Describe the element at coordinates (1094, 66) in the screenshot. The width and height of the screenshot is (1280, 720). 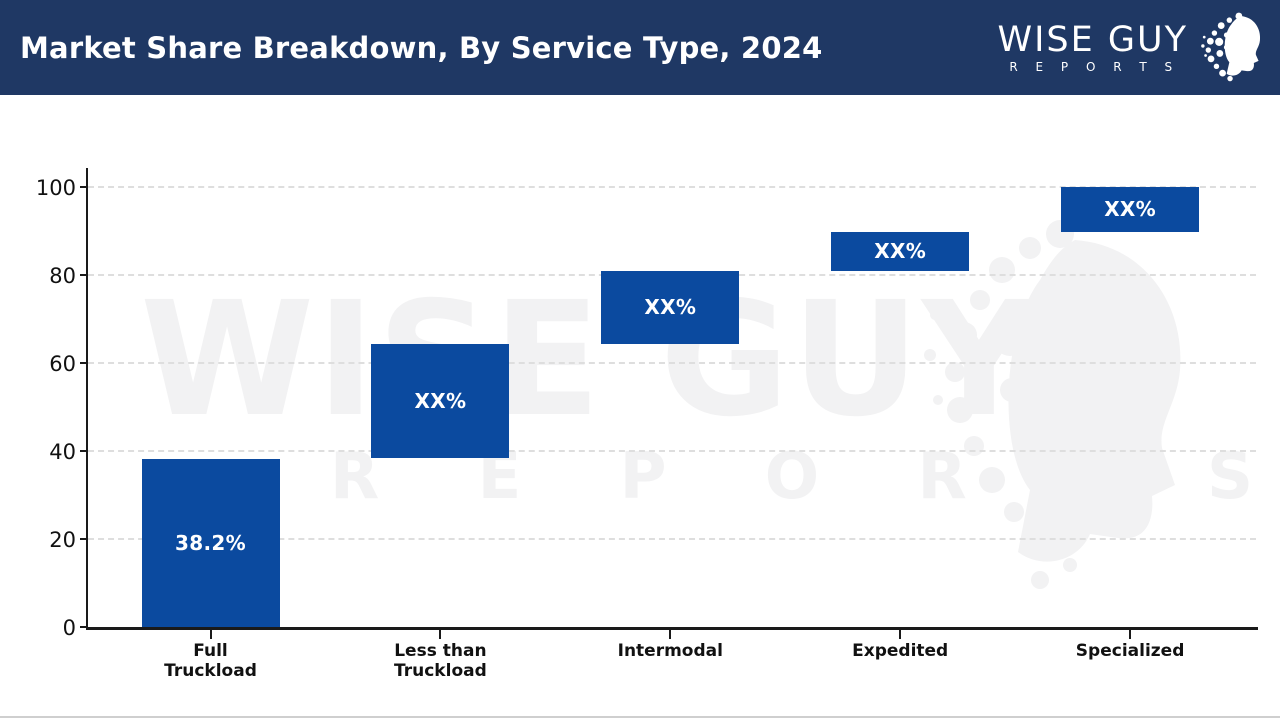
I see `logo-subtitle: R E P O R T S` at that location.